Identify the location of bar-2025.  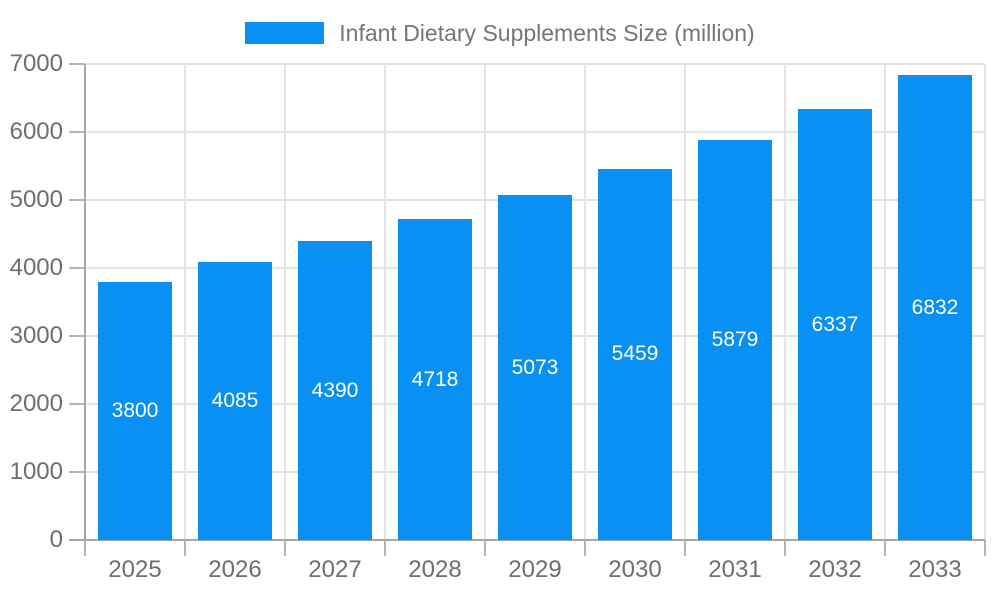
(135, 410).